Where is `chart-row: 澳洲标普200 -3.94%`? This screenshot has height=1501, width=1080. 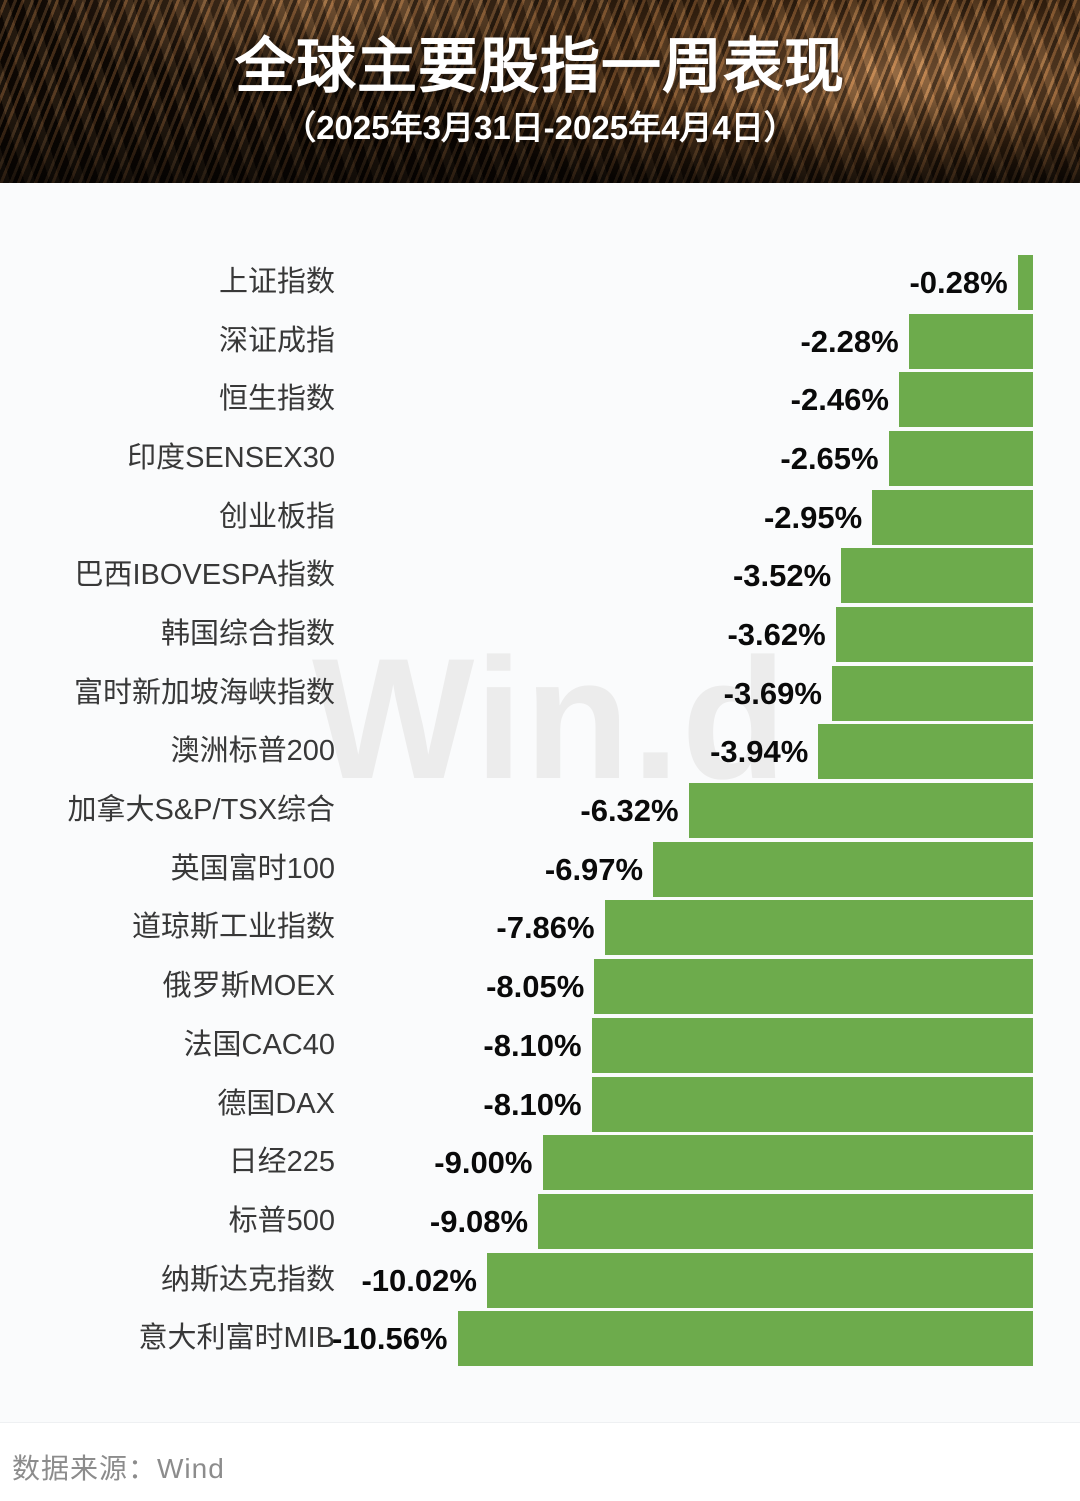 chart-row: 澳洲标普200 -3.94% is located at coordinates (540, 752).